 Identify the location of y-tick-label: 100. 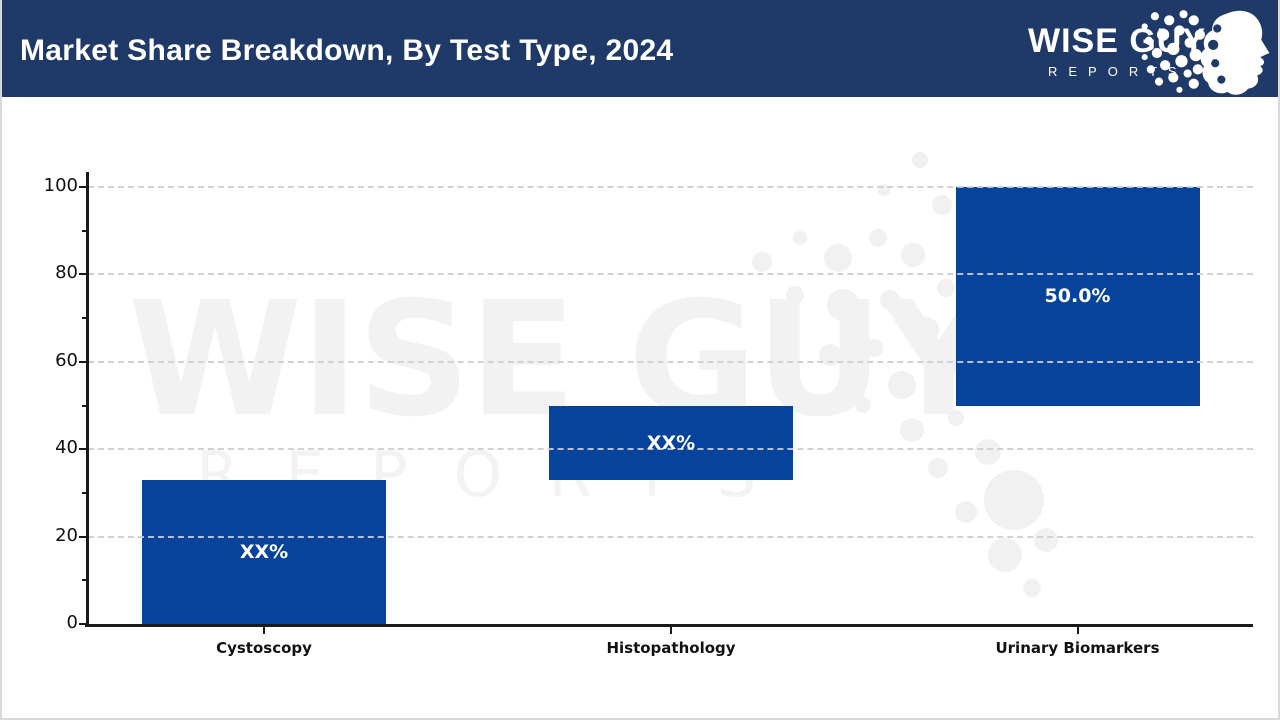
(60, 185).